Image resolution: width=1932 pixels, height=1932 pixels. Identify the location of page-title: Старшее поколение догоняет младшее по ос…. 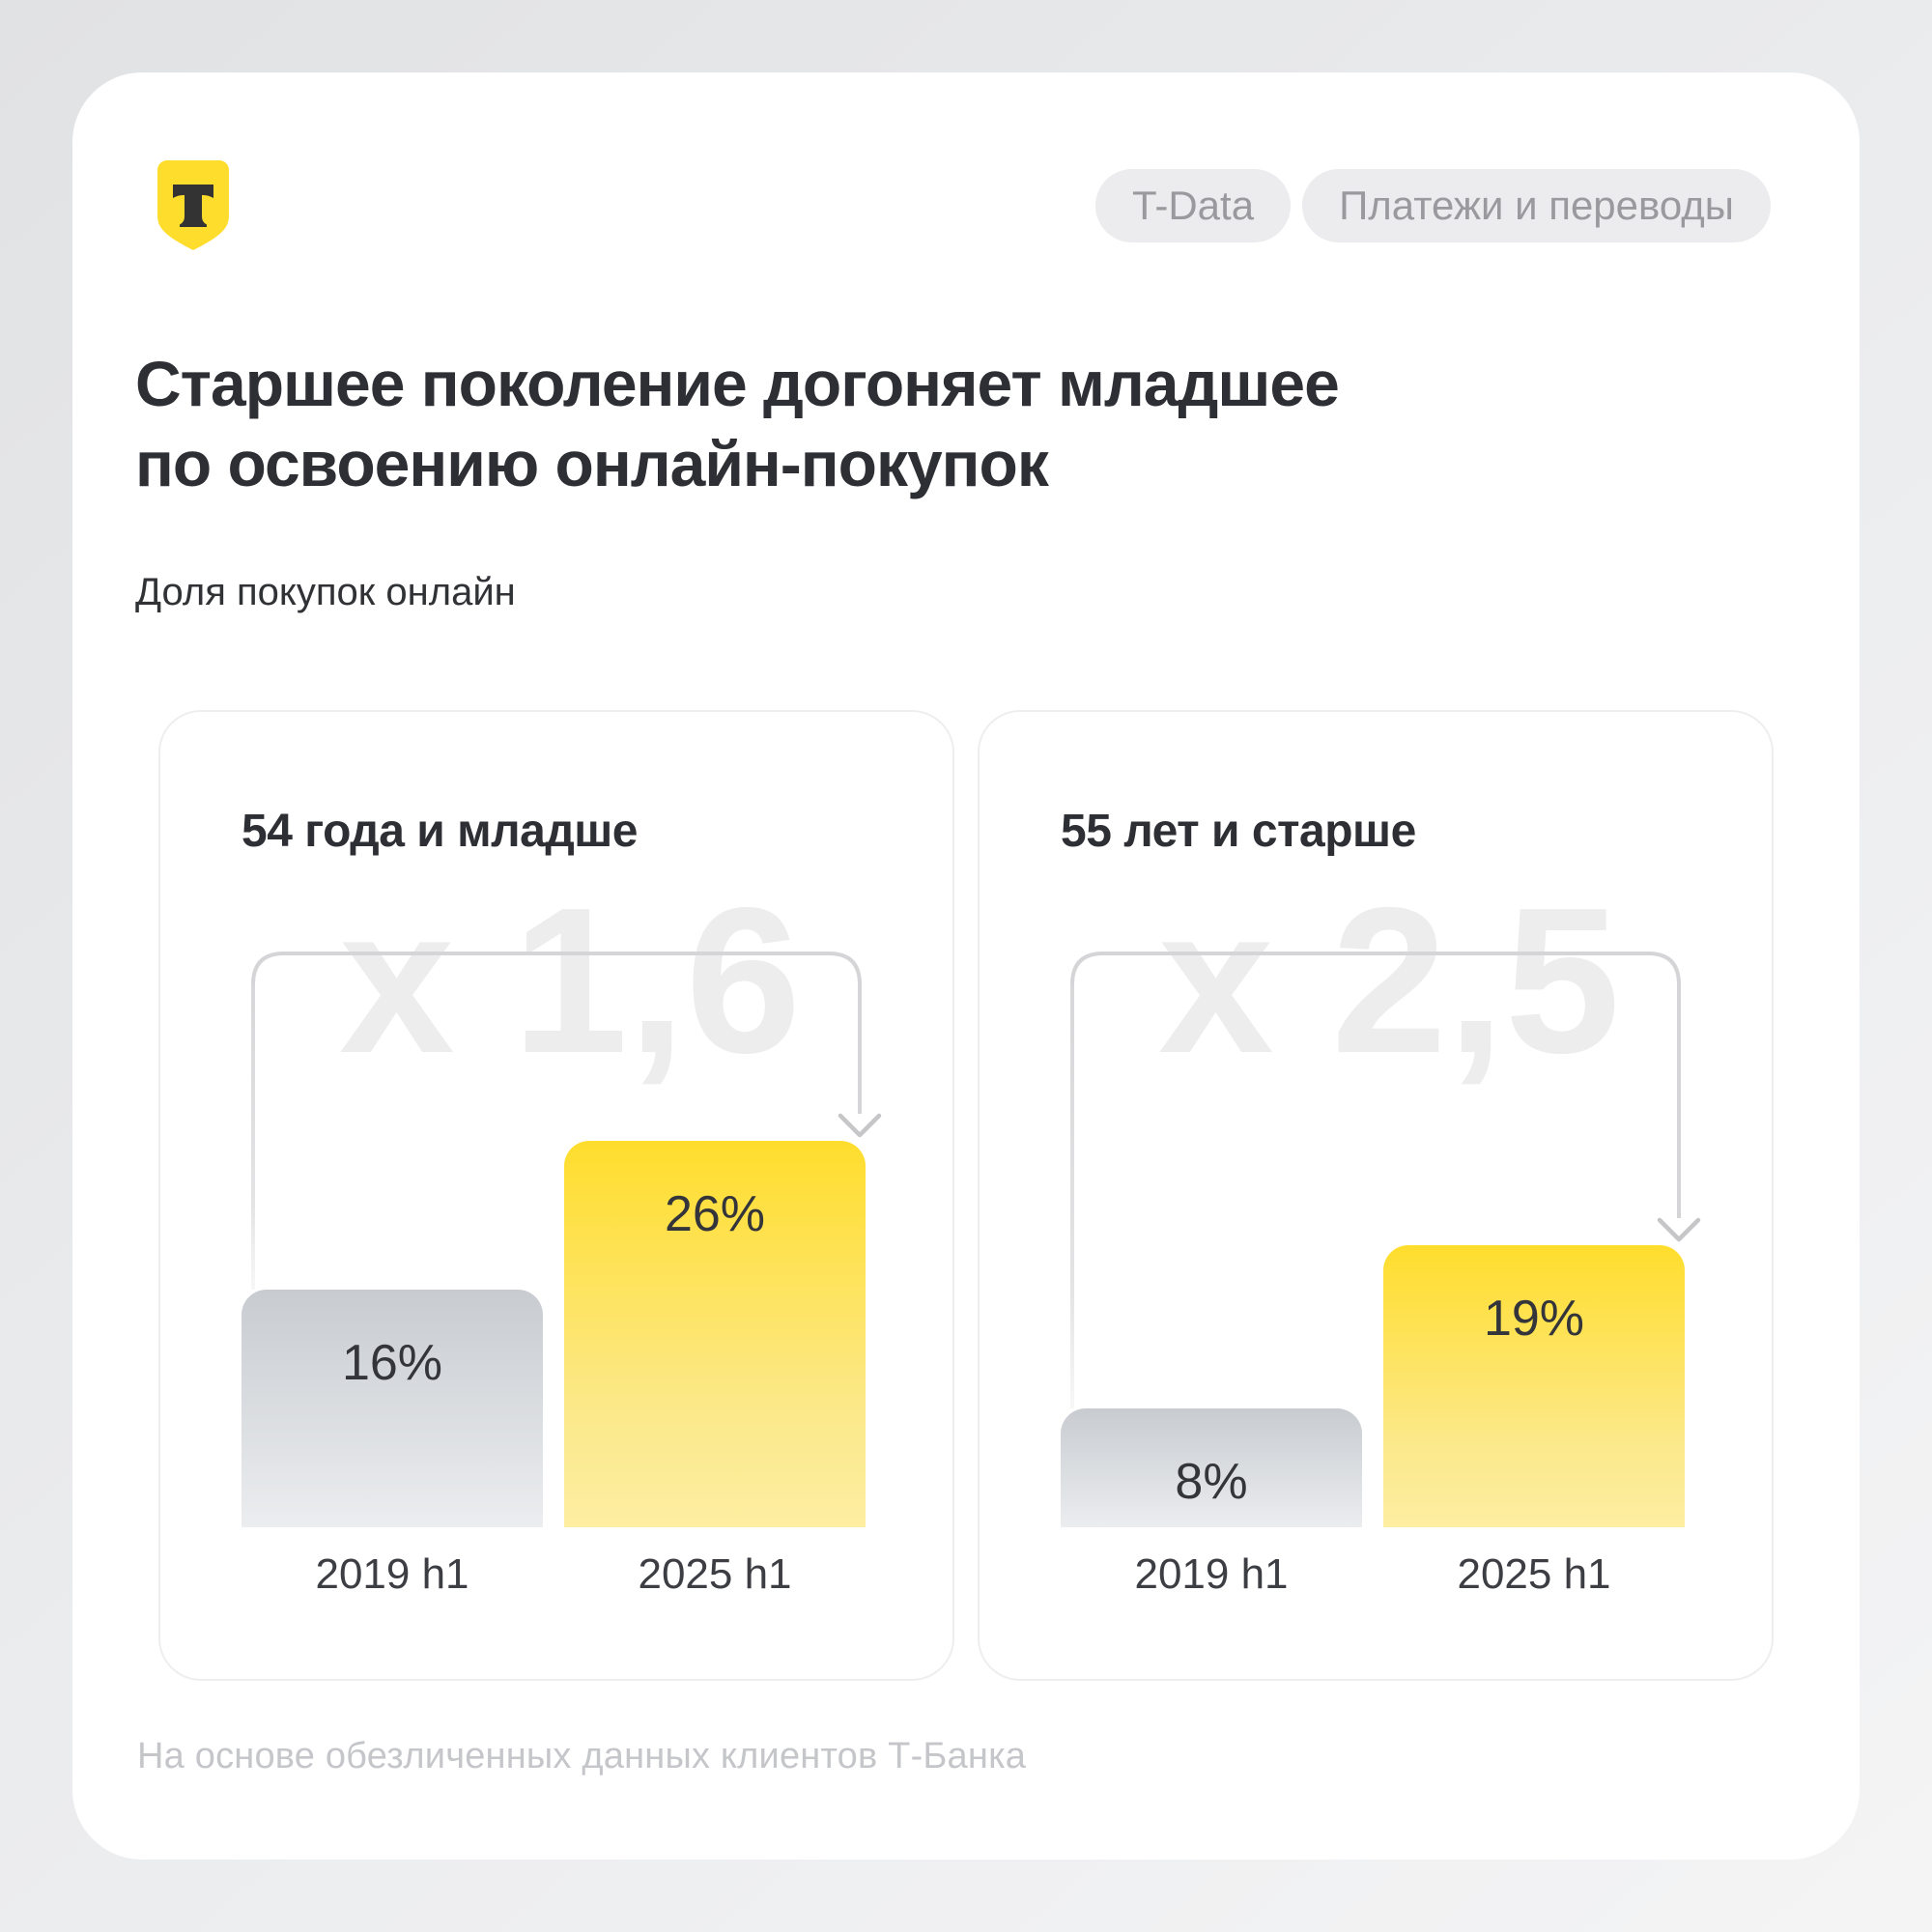
(869, 423).